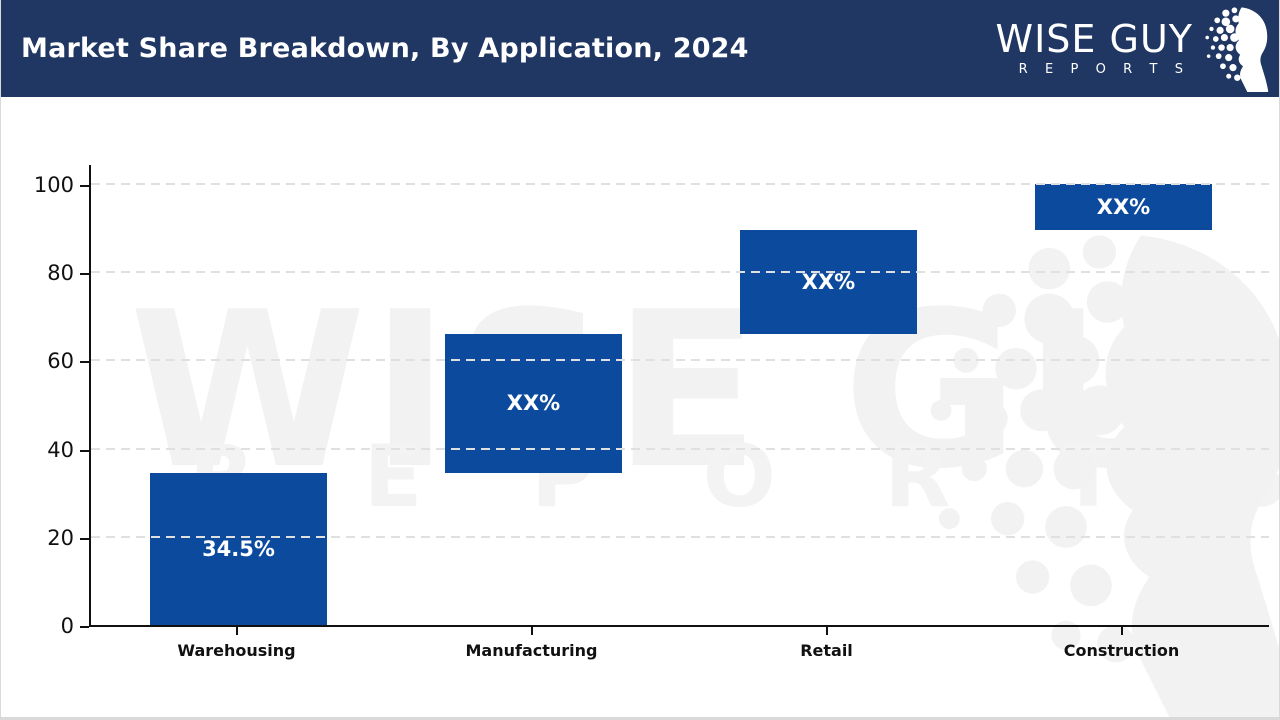  I want to click on y-tick-label-80: 80, so click(60, 273).